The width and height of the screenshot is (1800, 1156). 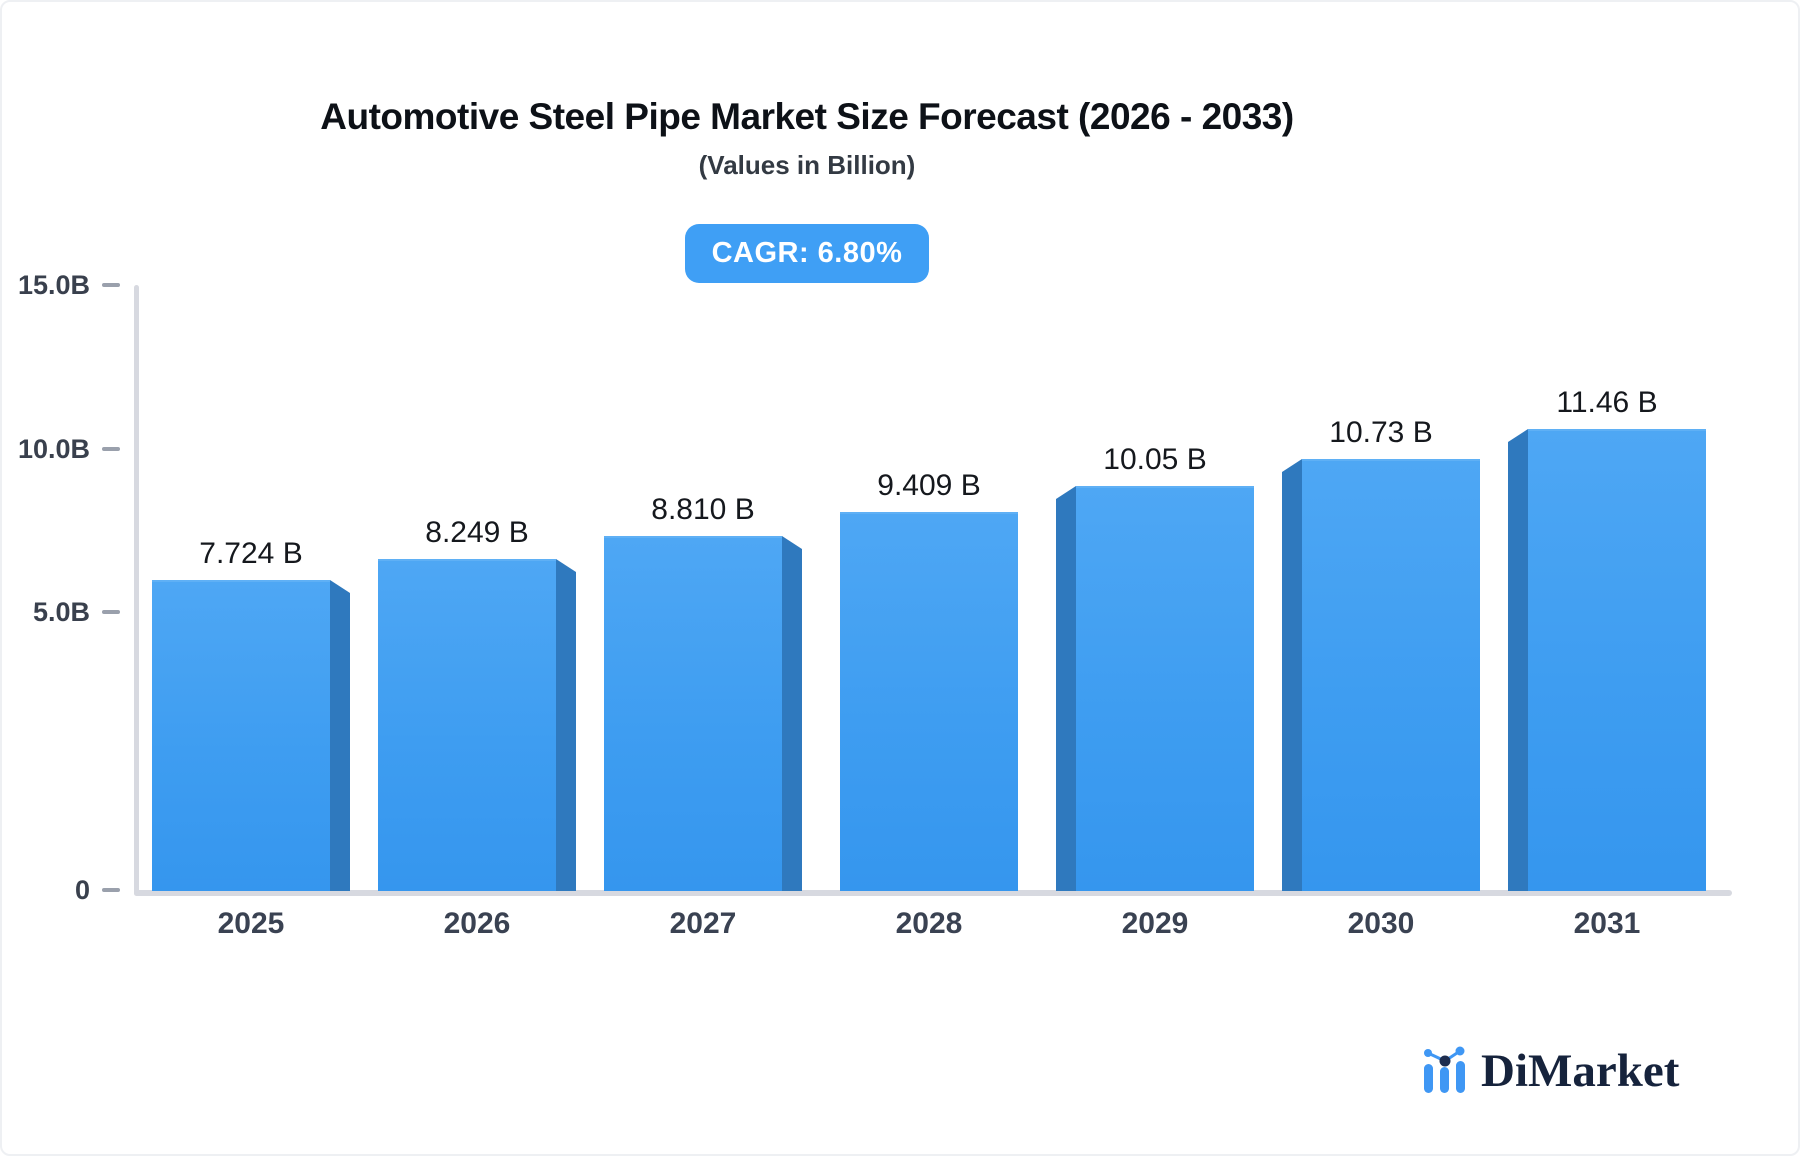 What do you see at coordinates (703, 923) in the screenshot?
I see `x-tick-label: 2027` at bounding box center [703, 923].